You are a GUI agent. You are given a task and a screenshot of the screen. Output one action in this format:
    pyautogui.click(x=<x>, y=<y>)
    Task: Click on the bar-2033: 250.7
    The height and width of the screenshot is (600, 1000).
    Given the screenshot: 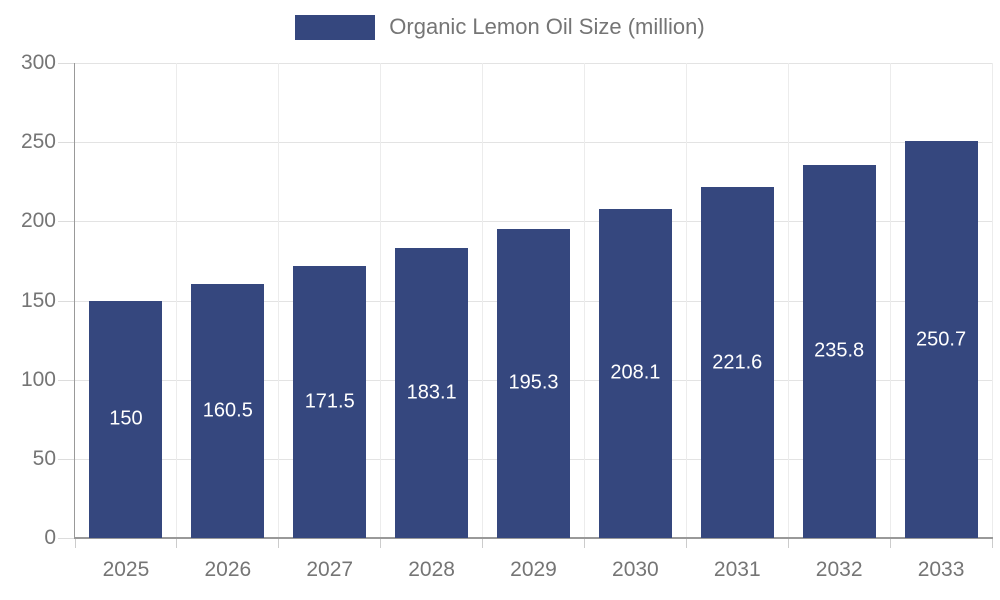 What is the action you would take?
    pyautogui.click(x=941, y=339)
    